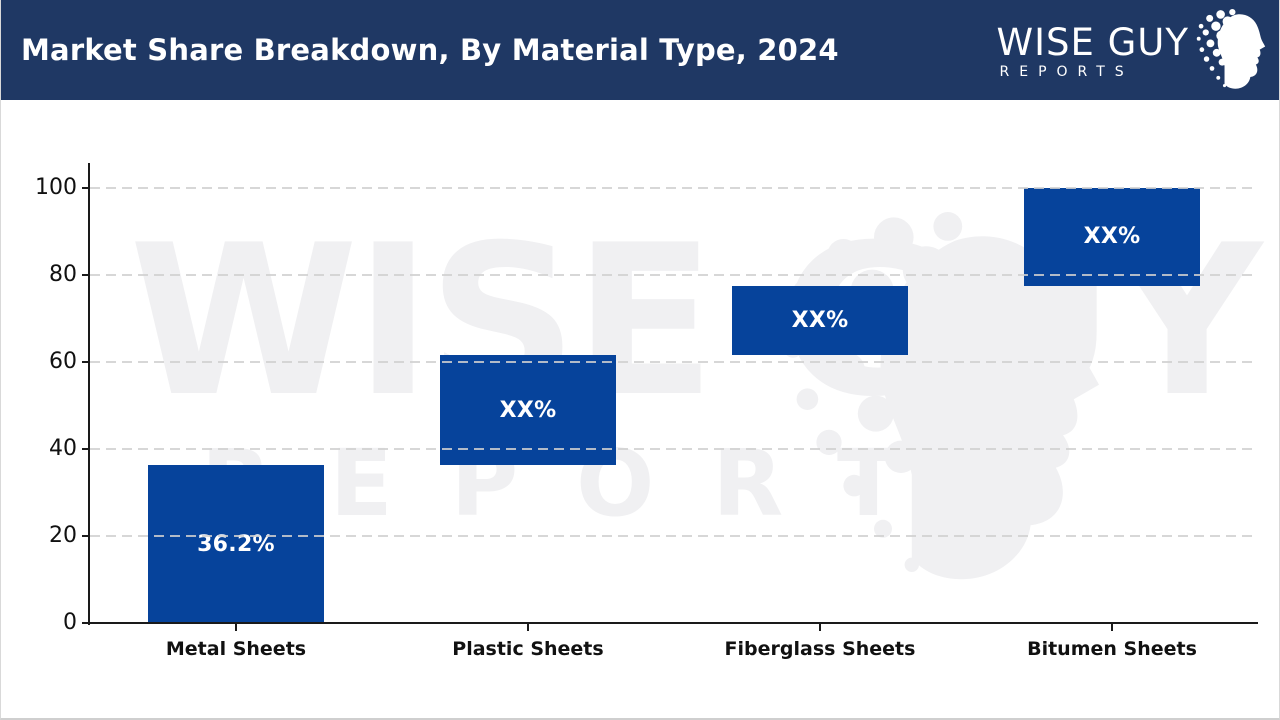  What do you see at coordinates (63, 361) in the screenshot?
I see `y-tick-label: 60` at bounding box center [63, 361].